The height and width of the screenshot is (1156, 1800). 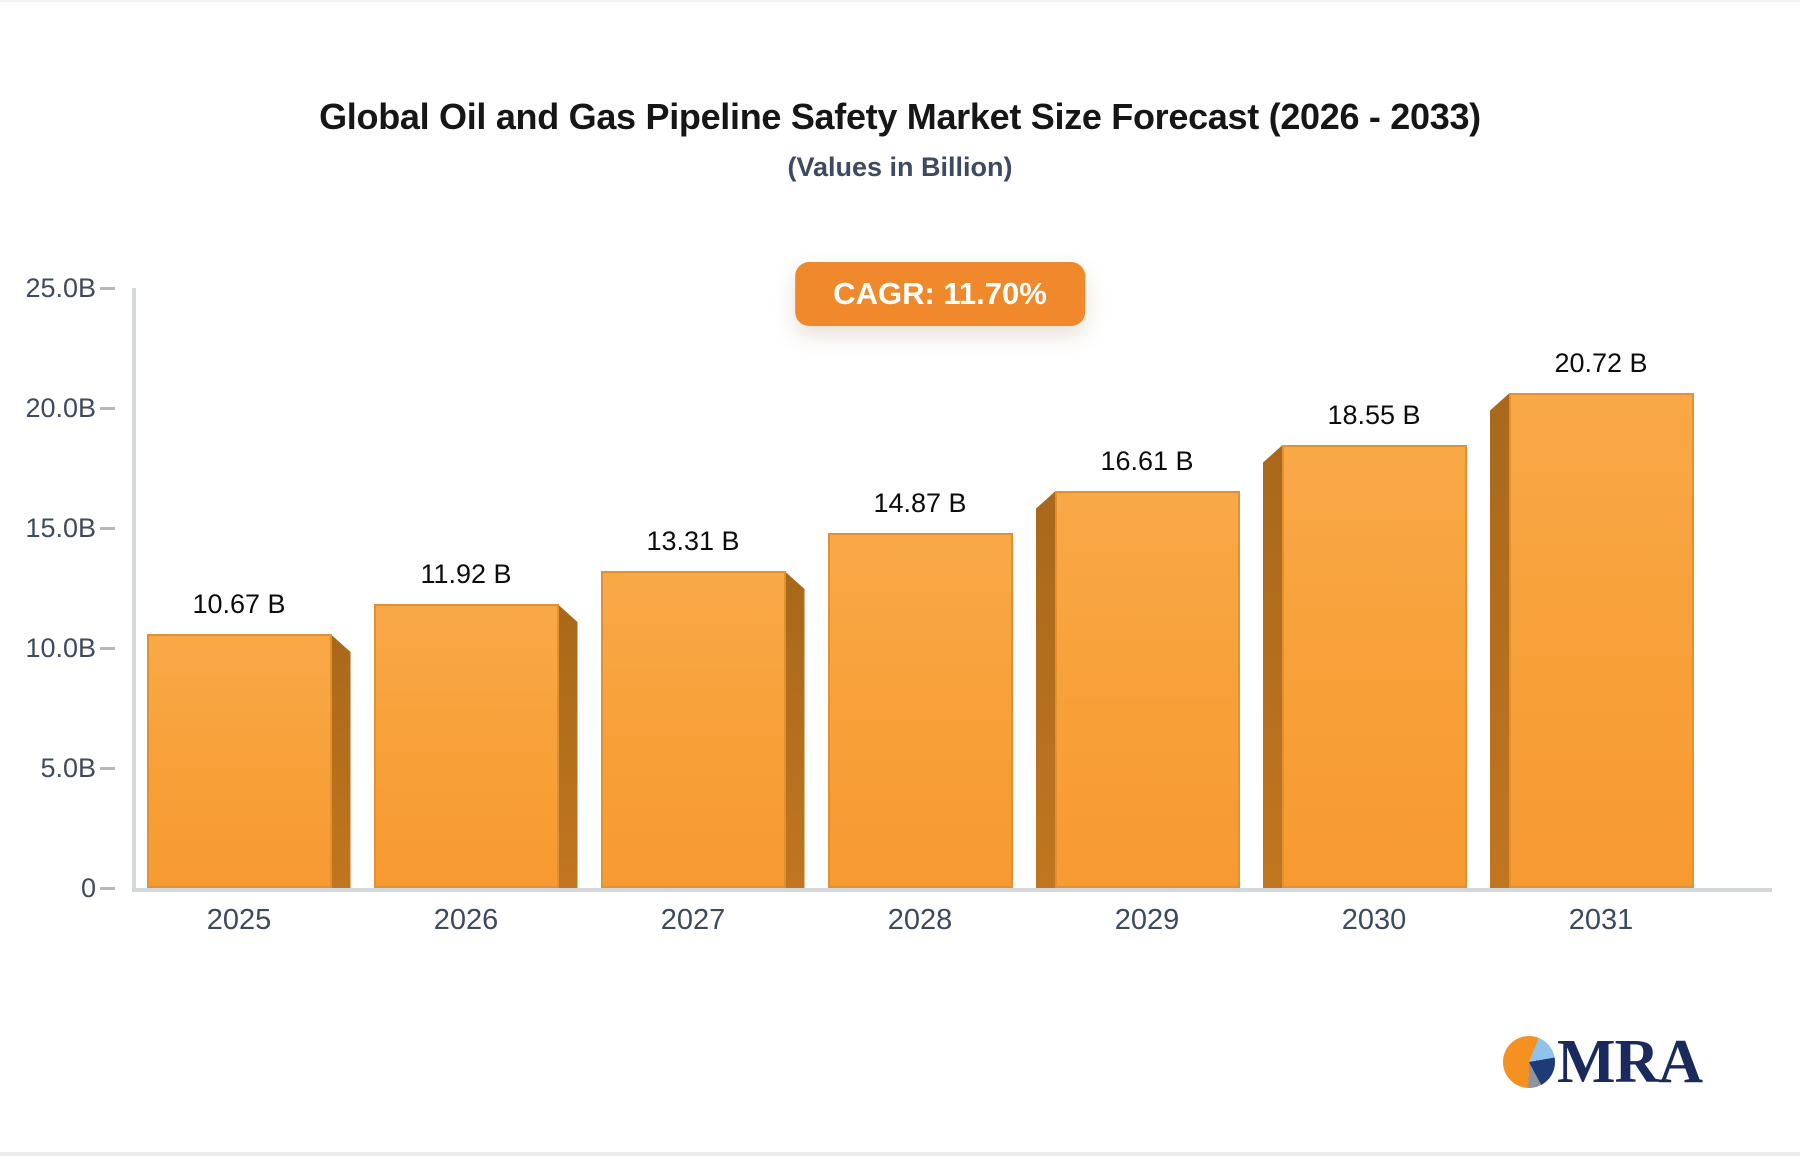 I want to click on cagr-badge: CAGR: 11.70%, so click(x=940, y=294).